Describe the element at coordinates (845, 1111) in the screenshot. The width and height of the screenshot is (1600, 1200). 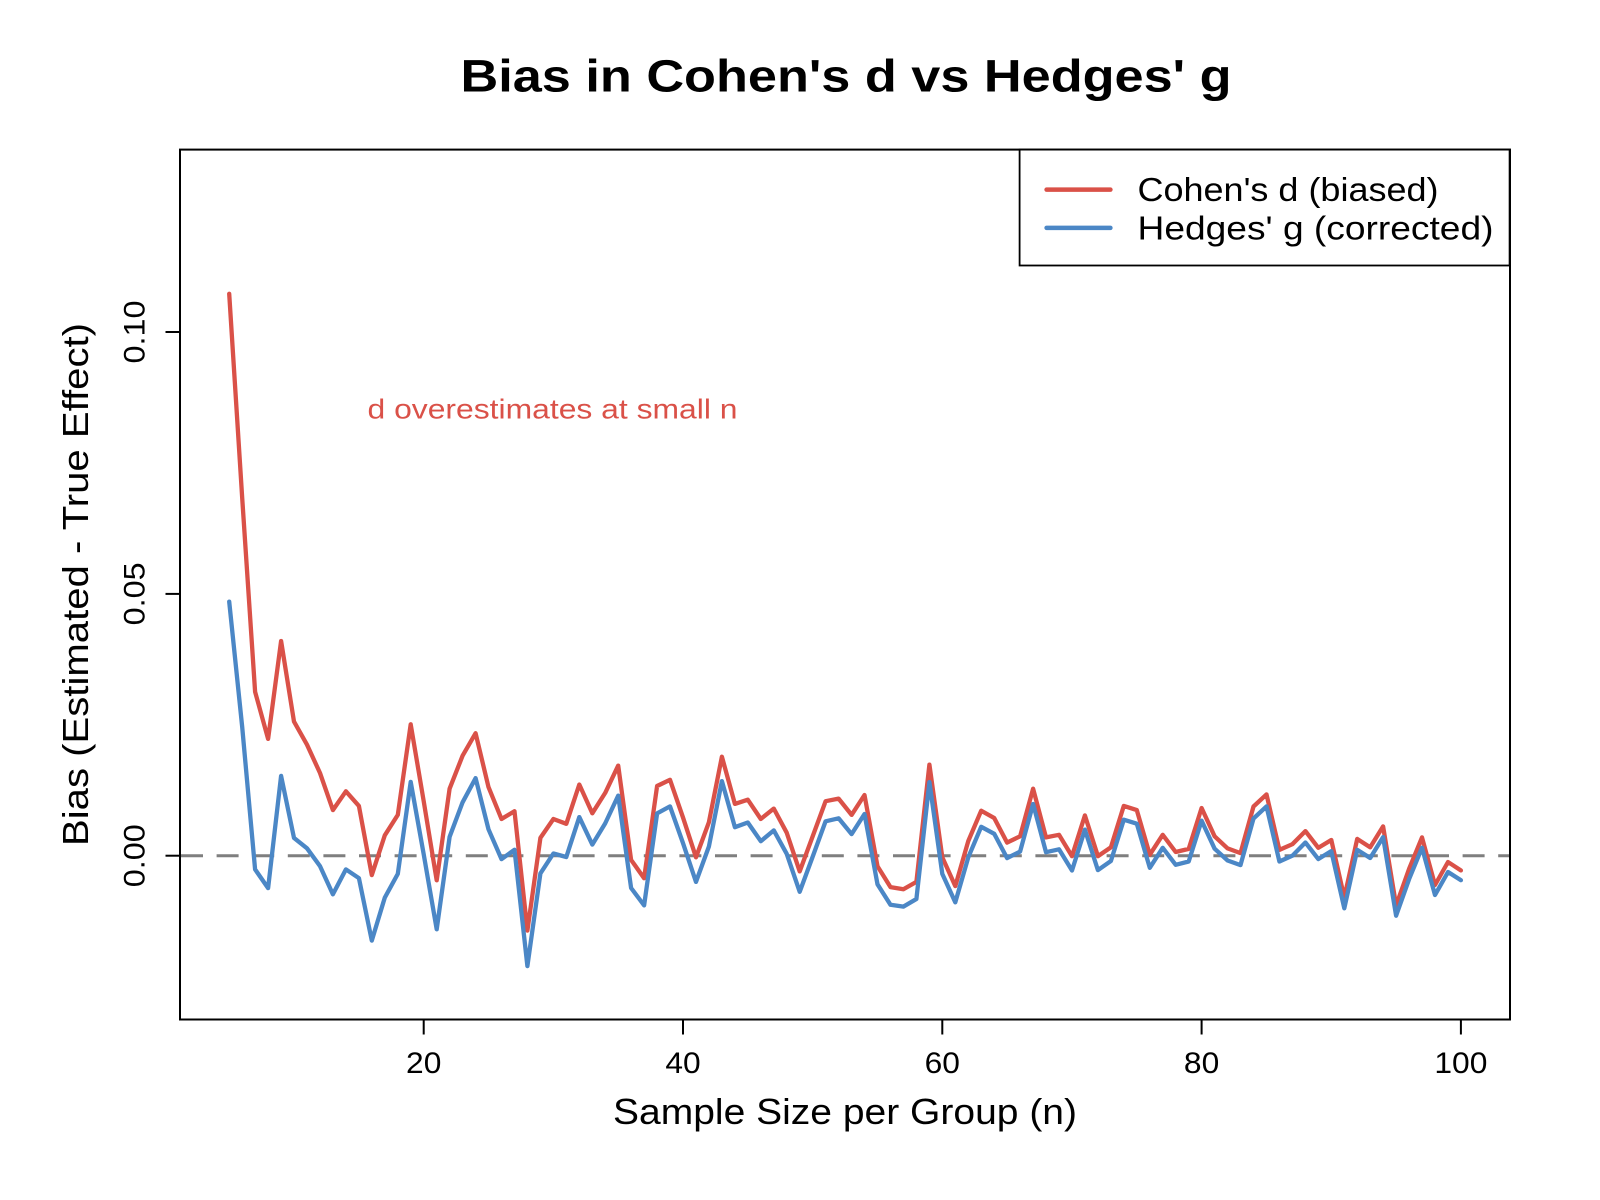
I see `svg-text: Sample Size per Group (n)` at that location.